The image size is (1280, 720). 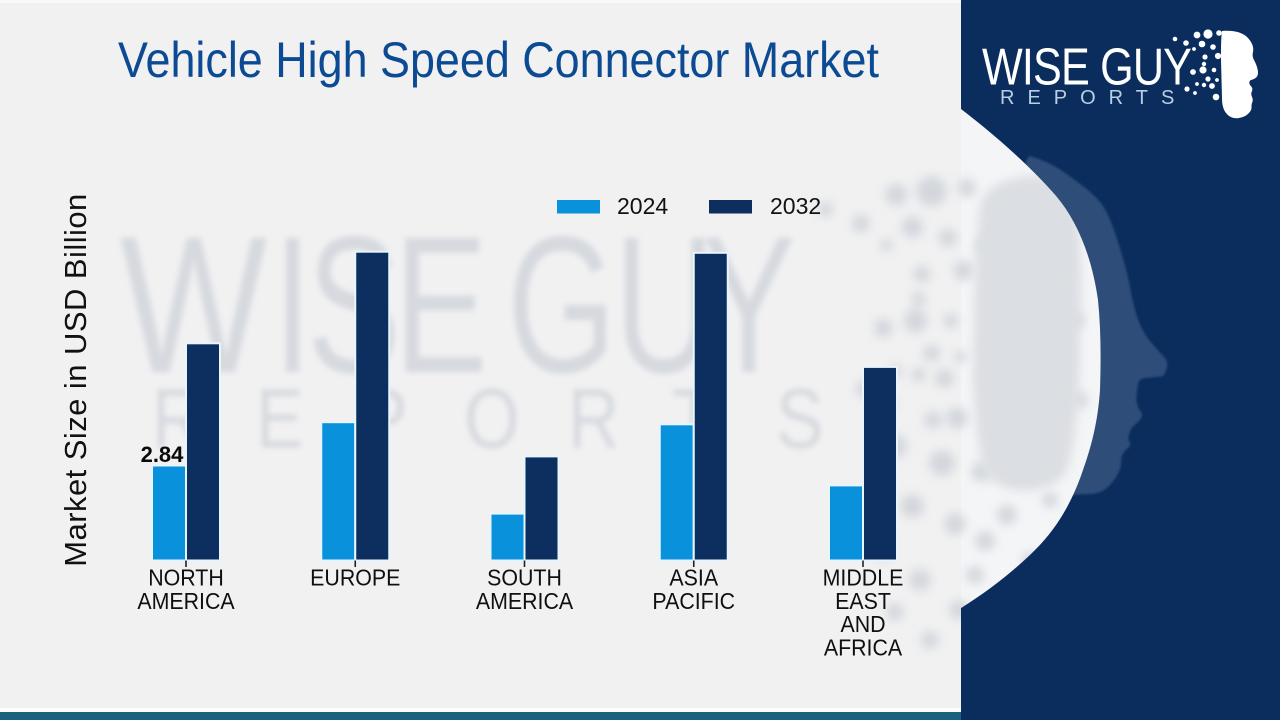 I want to click on svg-text: PACIFIC, so click(x=693, y=601).